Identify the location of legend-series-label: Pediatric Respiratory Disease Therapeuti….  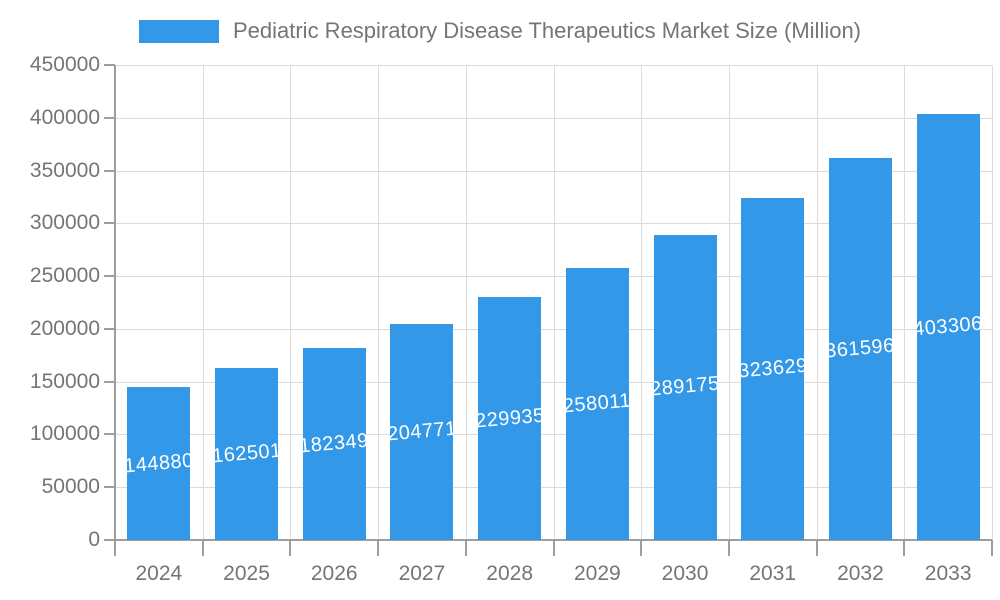
(547, 30).